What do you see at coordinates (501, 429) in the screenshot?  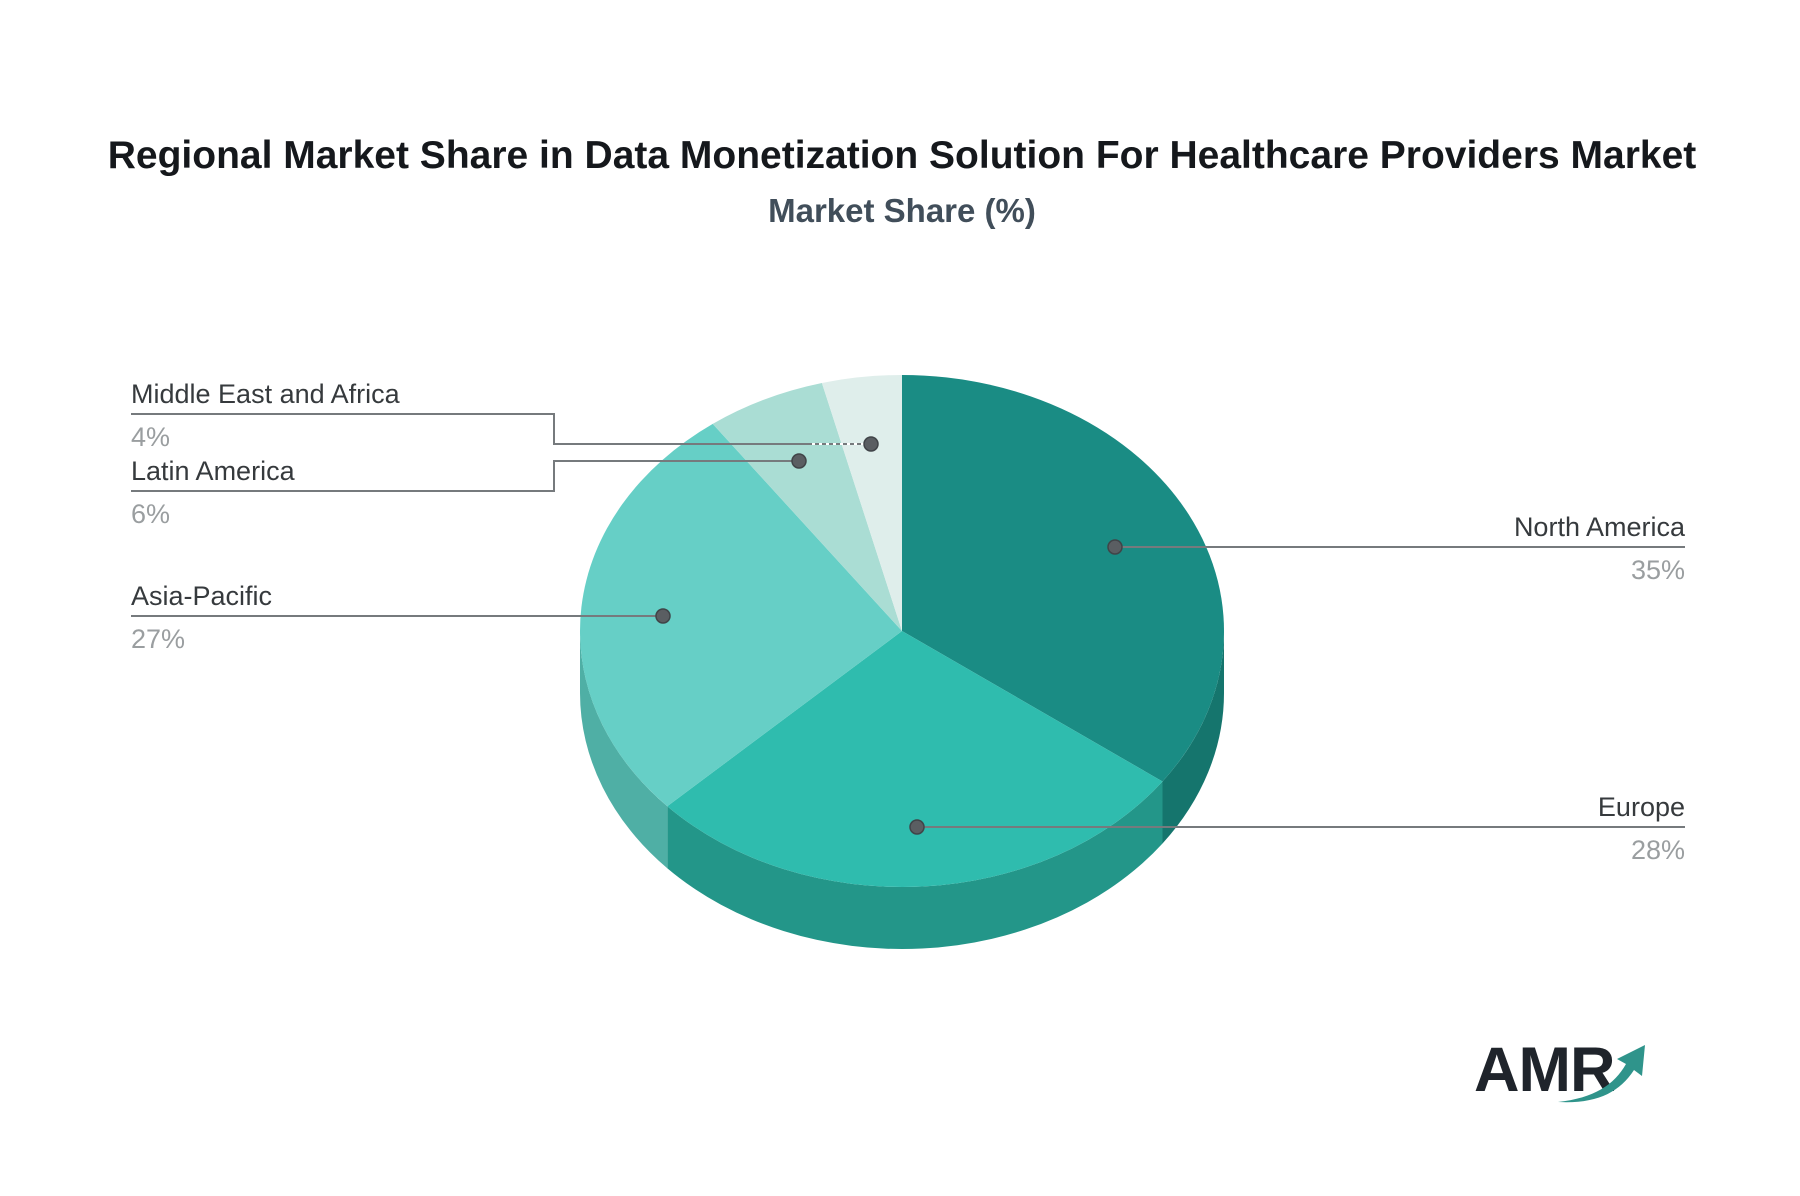 I see `leader-line-middle-east-and-africa` at bounding box center [501, 429].